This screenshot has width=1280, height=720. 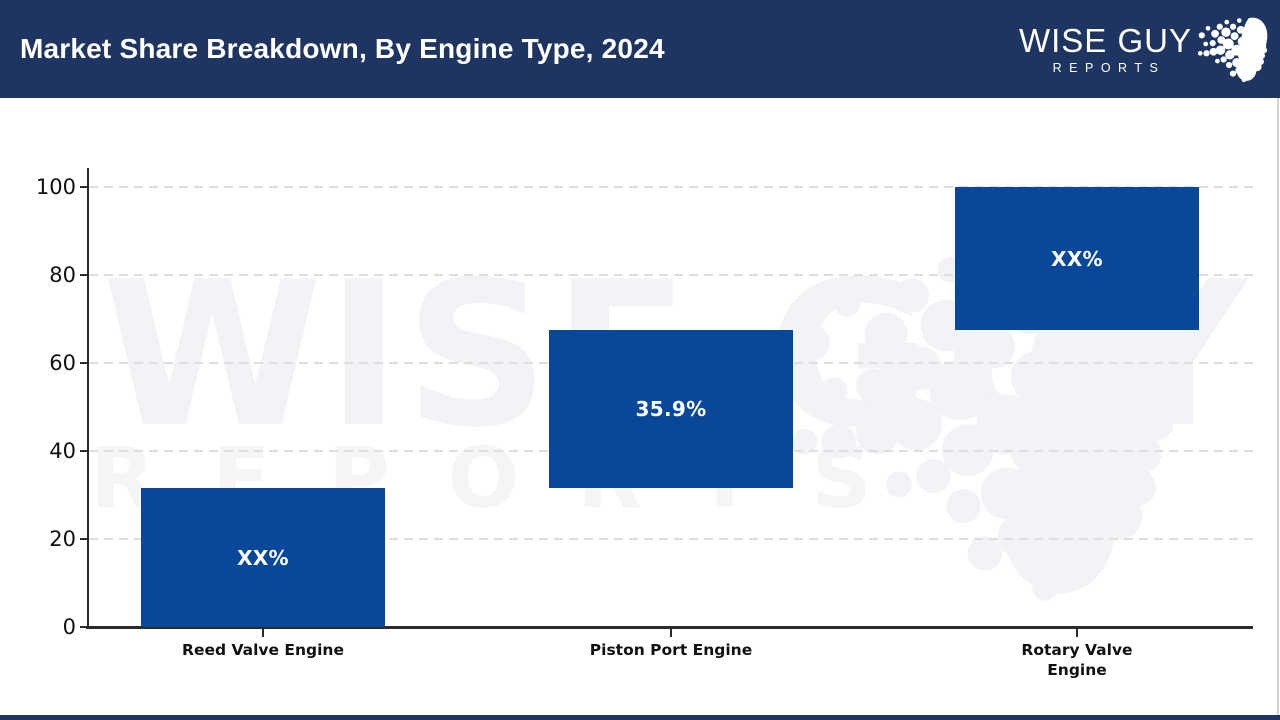 What do you see at coordinates (55, 187) in the screenshot?
I see `y-tick-label-100: 100` at bounding box center [55, 187].